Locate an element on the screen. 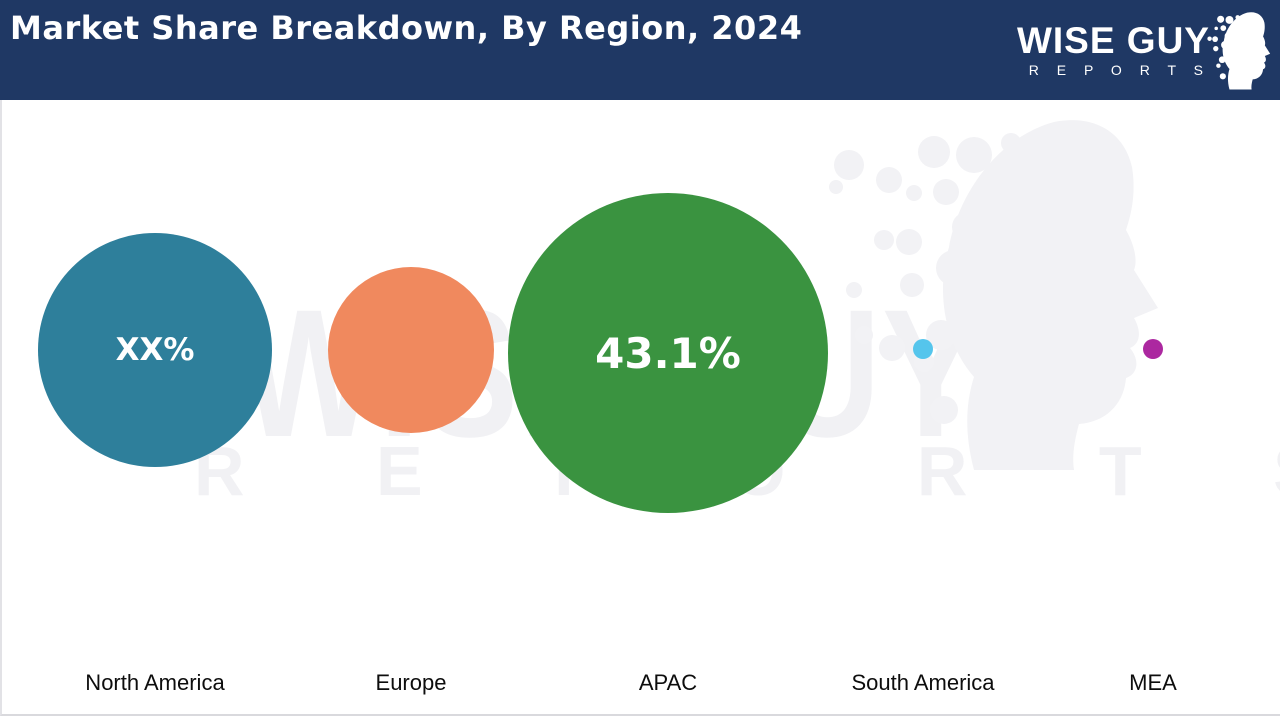 This screenshot has width=1280, height=720. bubble-value-label: 43.1% is located at coordinates (668, 353).